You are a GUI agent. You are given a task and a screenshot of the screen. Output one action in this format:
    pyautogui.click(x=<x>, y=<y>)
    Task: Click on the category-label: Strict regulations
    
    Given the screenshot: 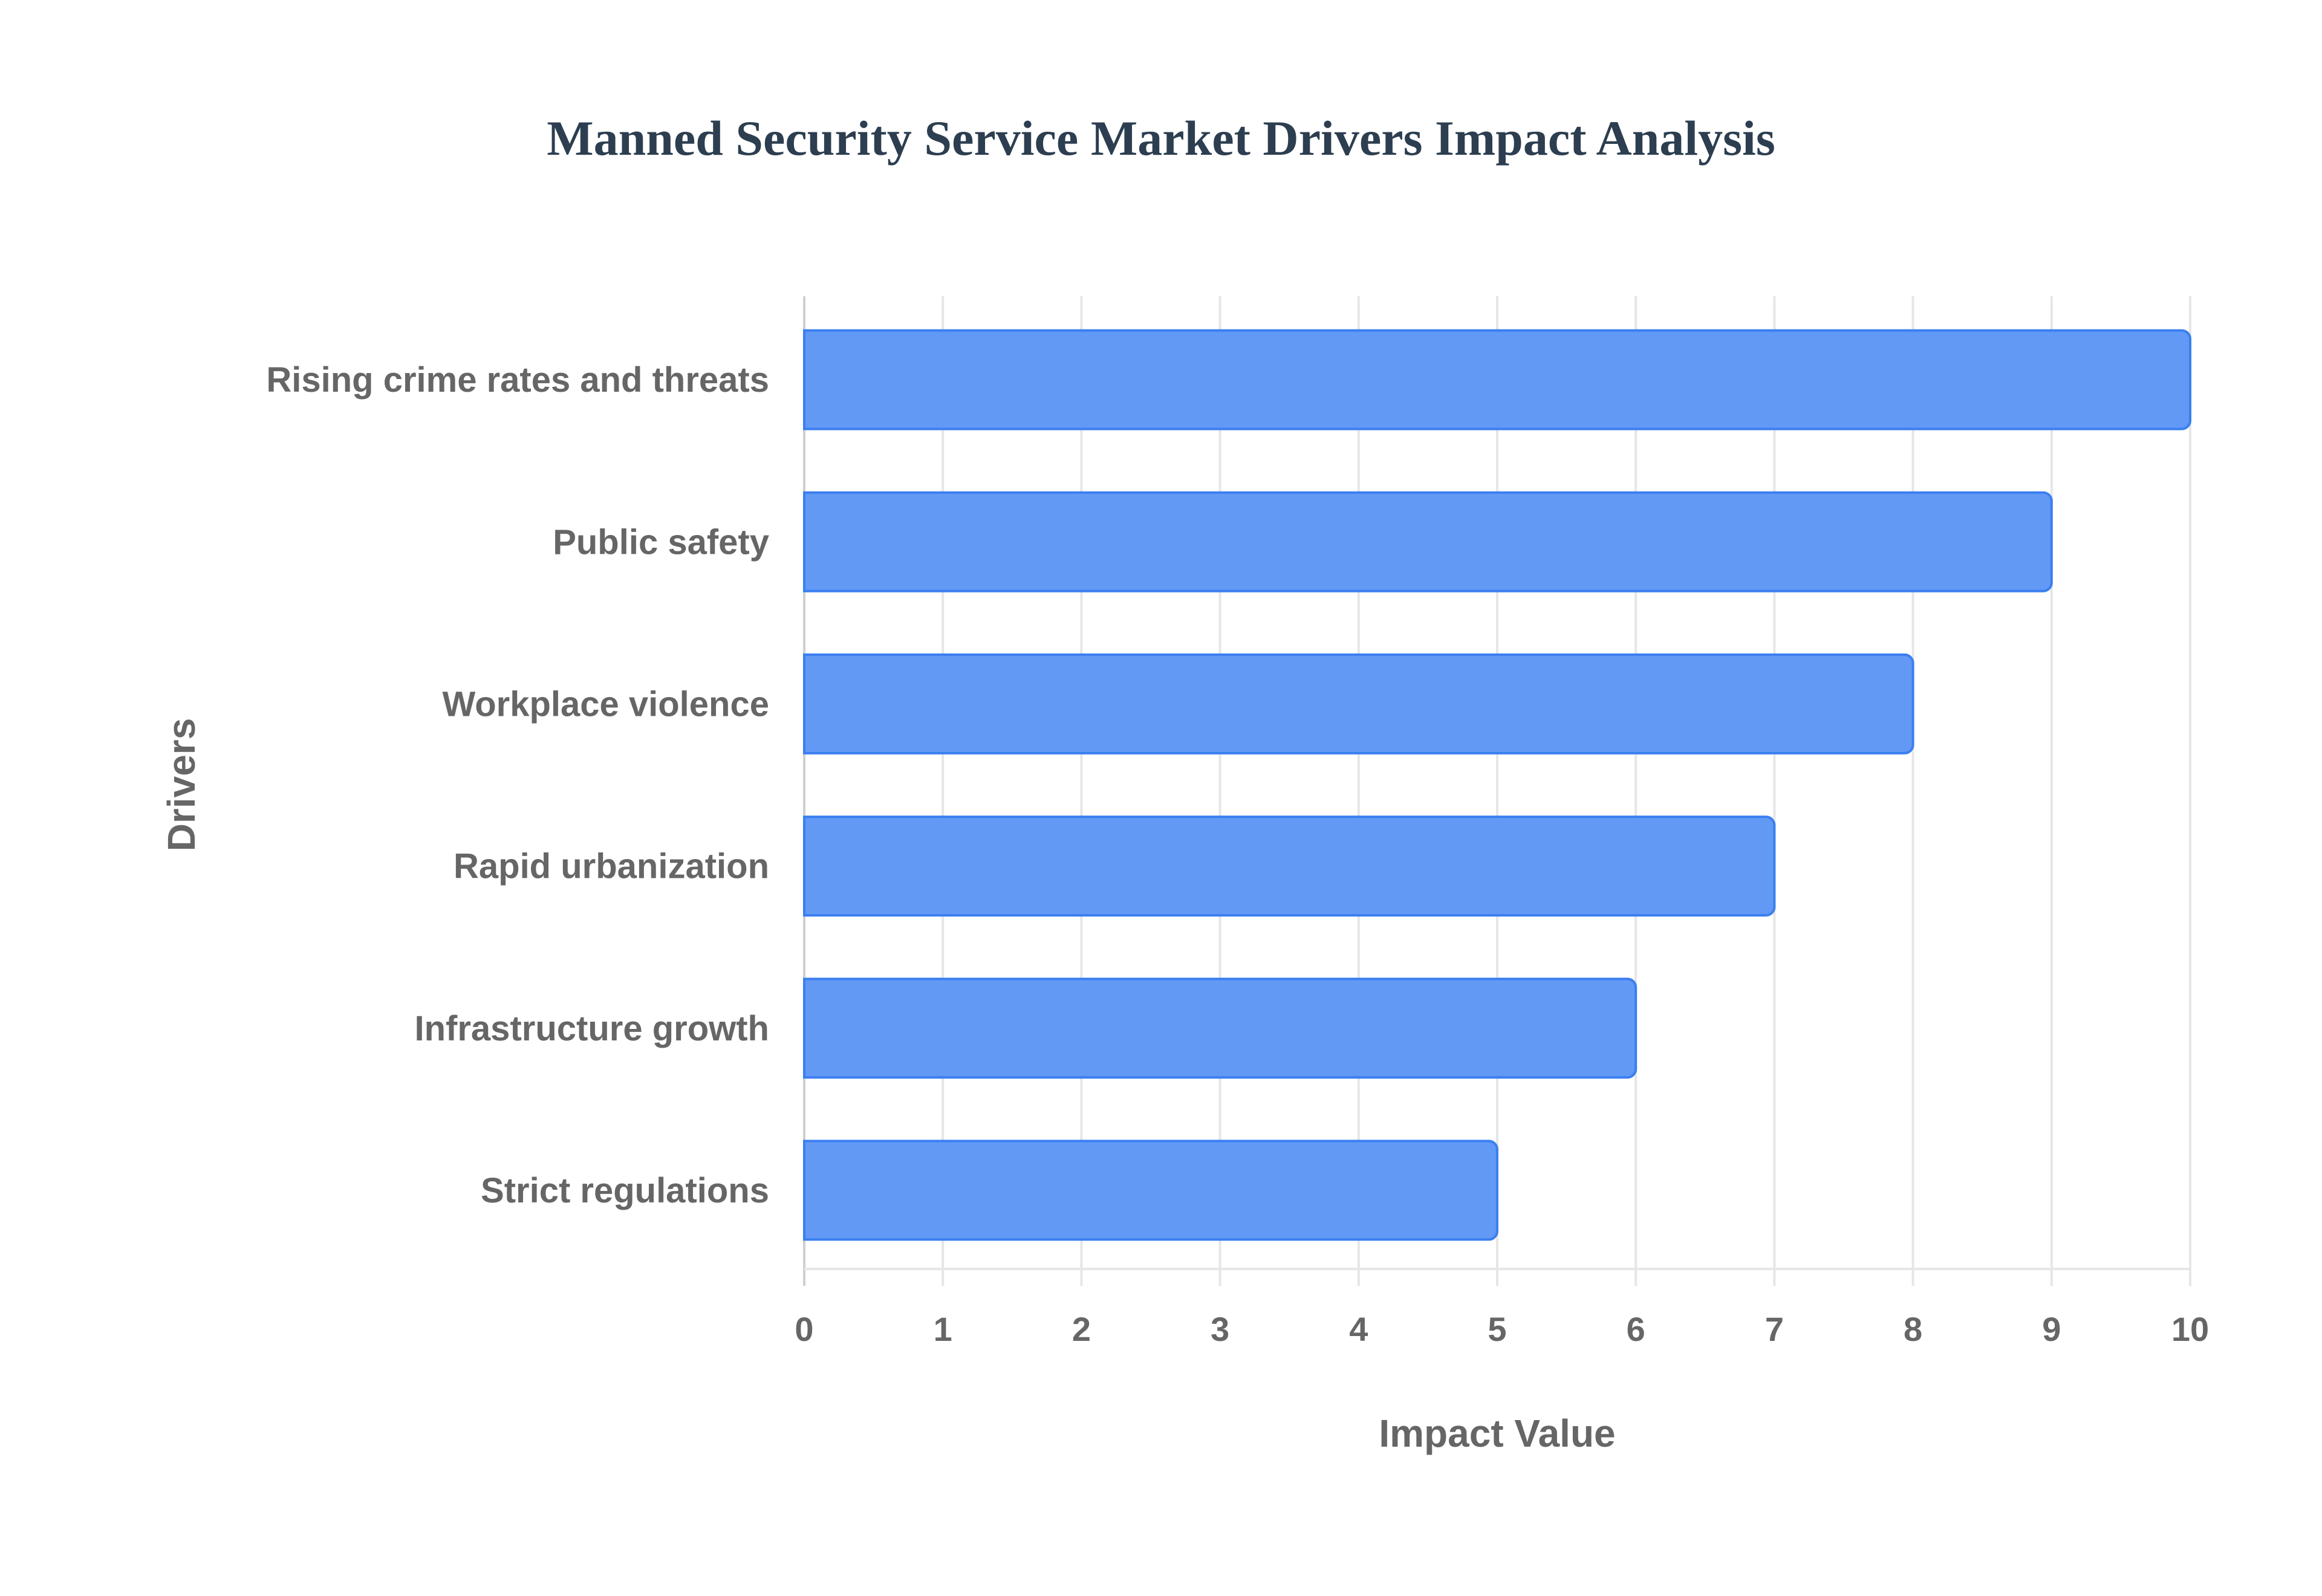 What is the action you would take?
    pyautogui.click(x=625, y=1190)
    